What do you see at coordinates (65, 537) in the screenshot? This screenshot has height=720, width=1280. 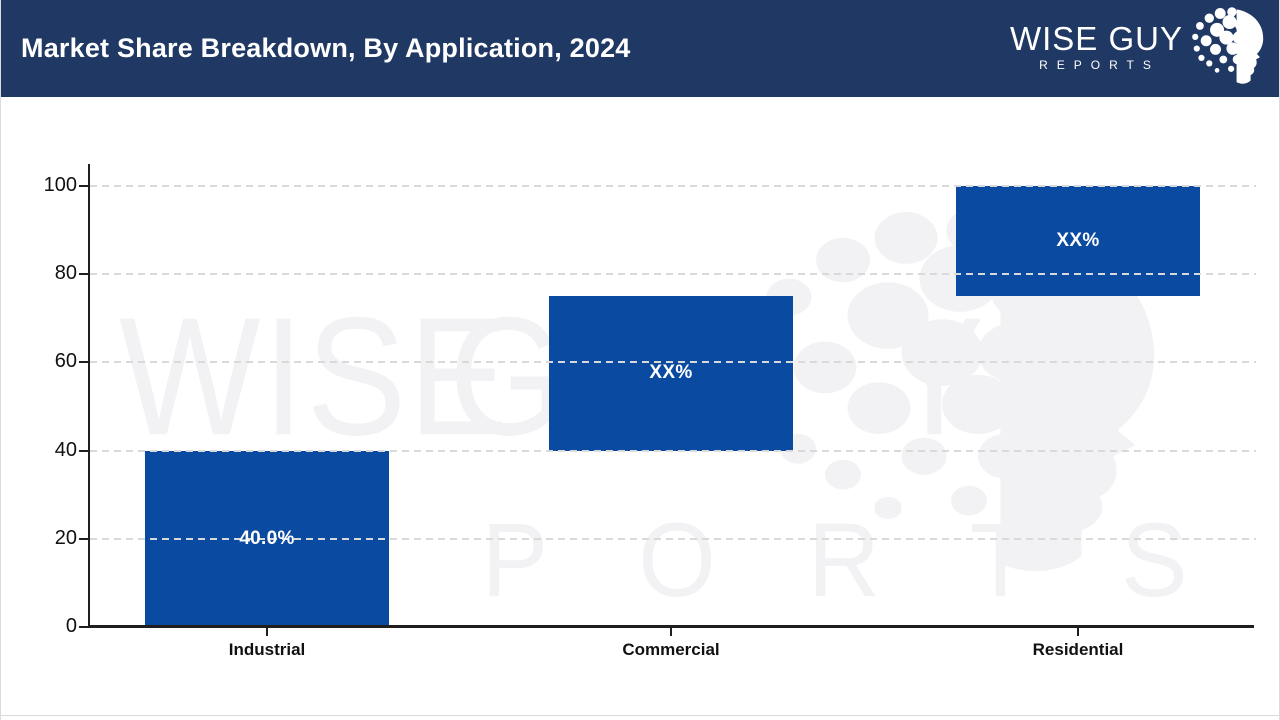 I see `y-tick-label-20: 20` at bounding box center [65, 537].